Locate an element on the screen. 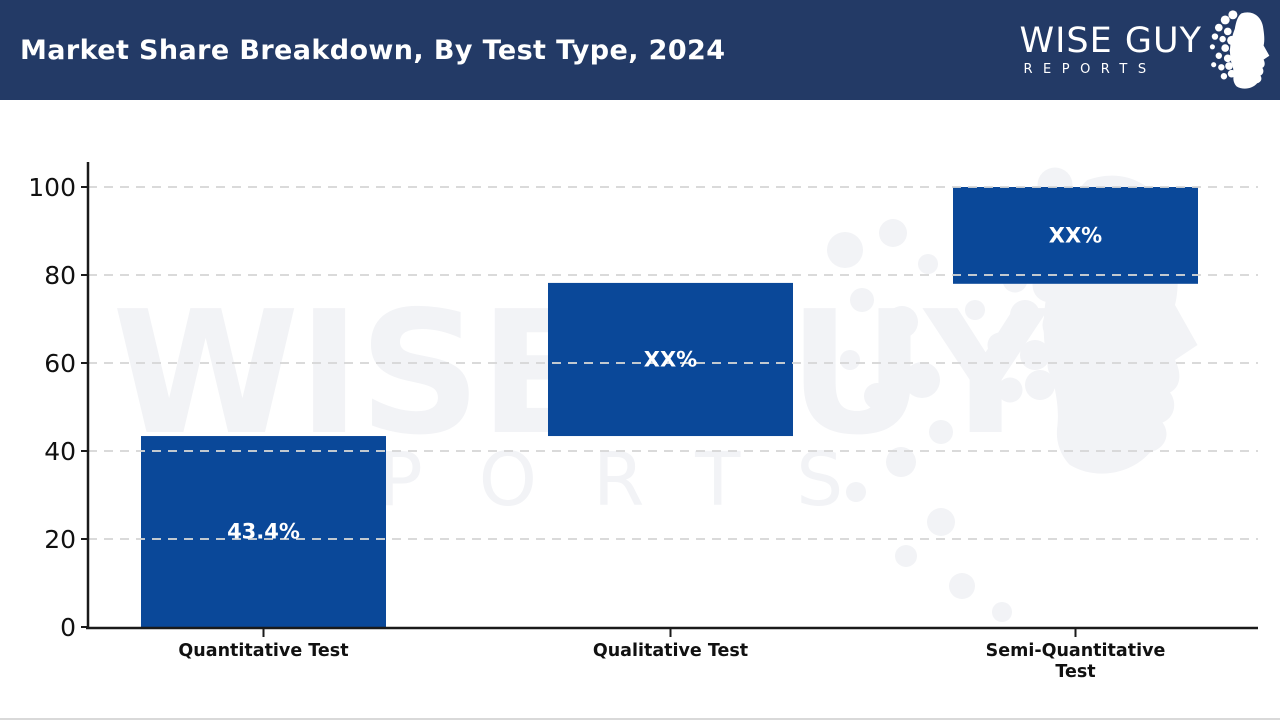  wise-guy-reports-logo: WISE GUY REPORTS is located at coordinates (1144, 50).